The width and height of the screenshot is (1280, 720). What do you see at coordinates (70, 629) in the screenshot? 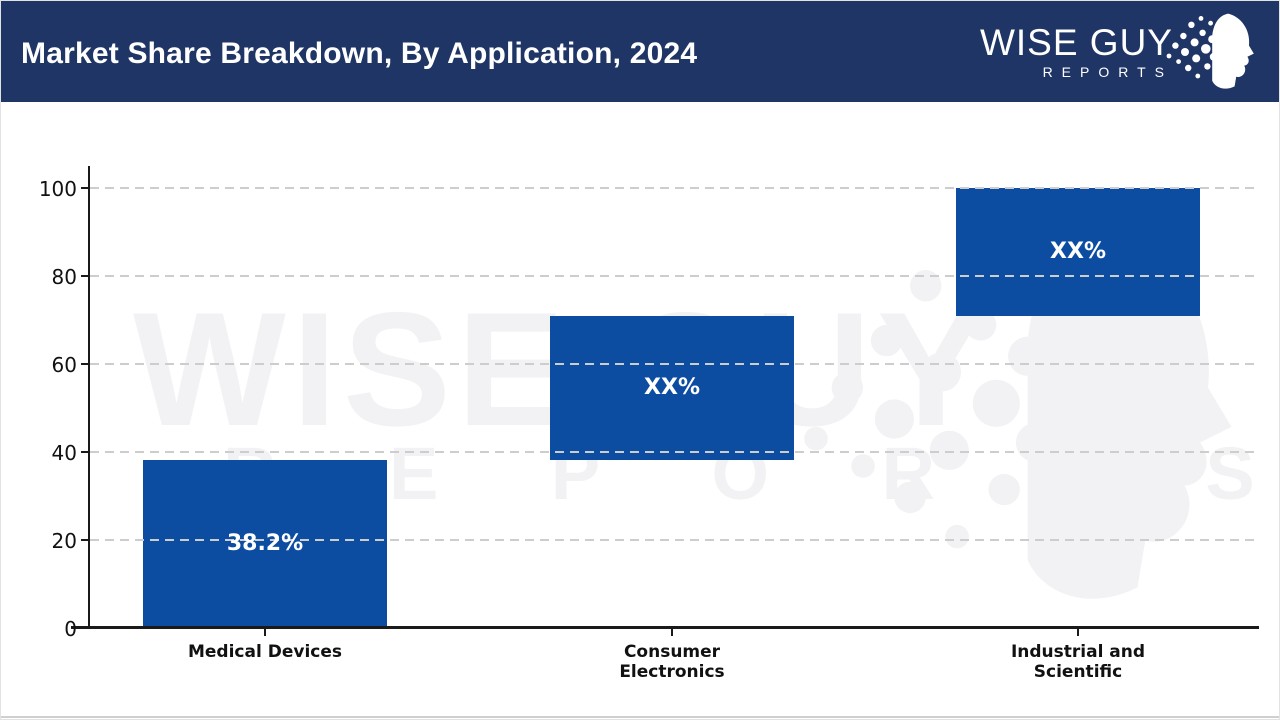
I see `y-tick-label-0: 0` at bounding box center [70, 629].